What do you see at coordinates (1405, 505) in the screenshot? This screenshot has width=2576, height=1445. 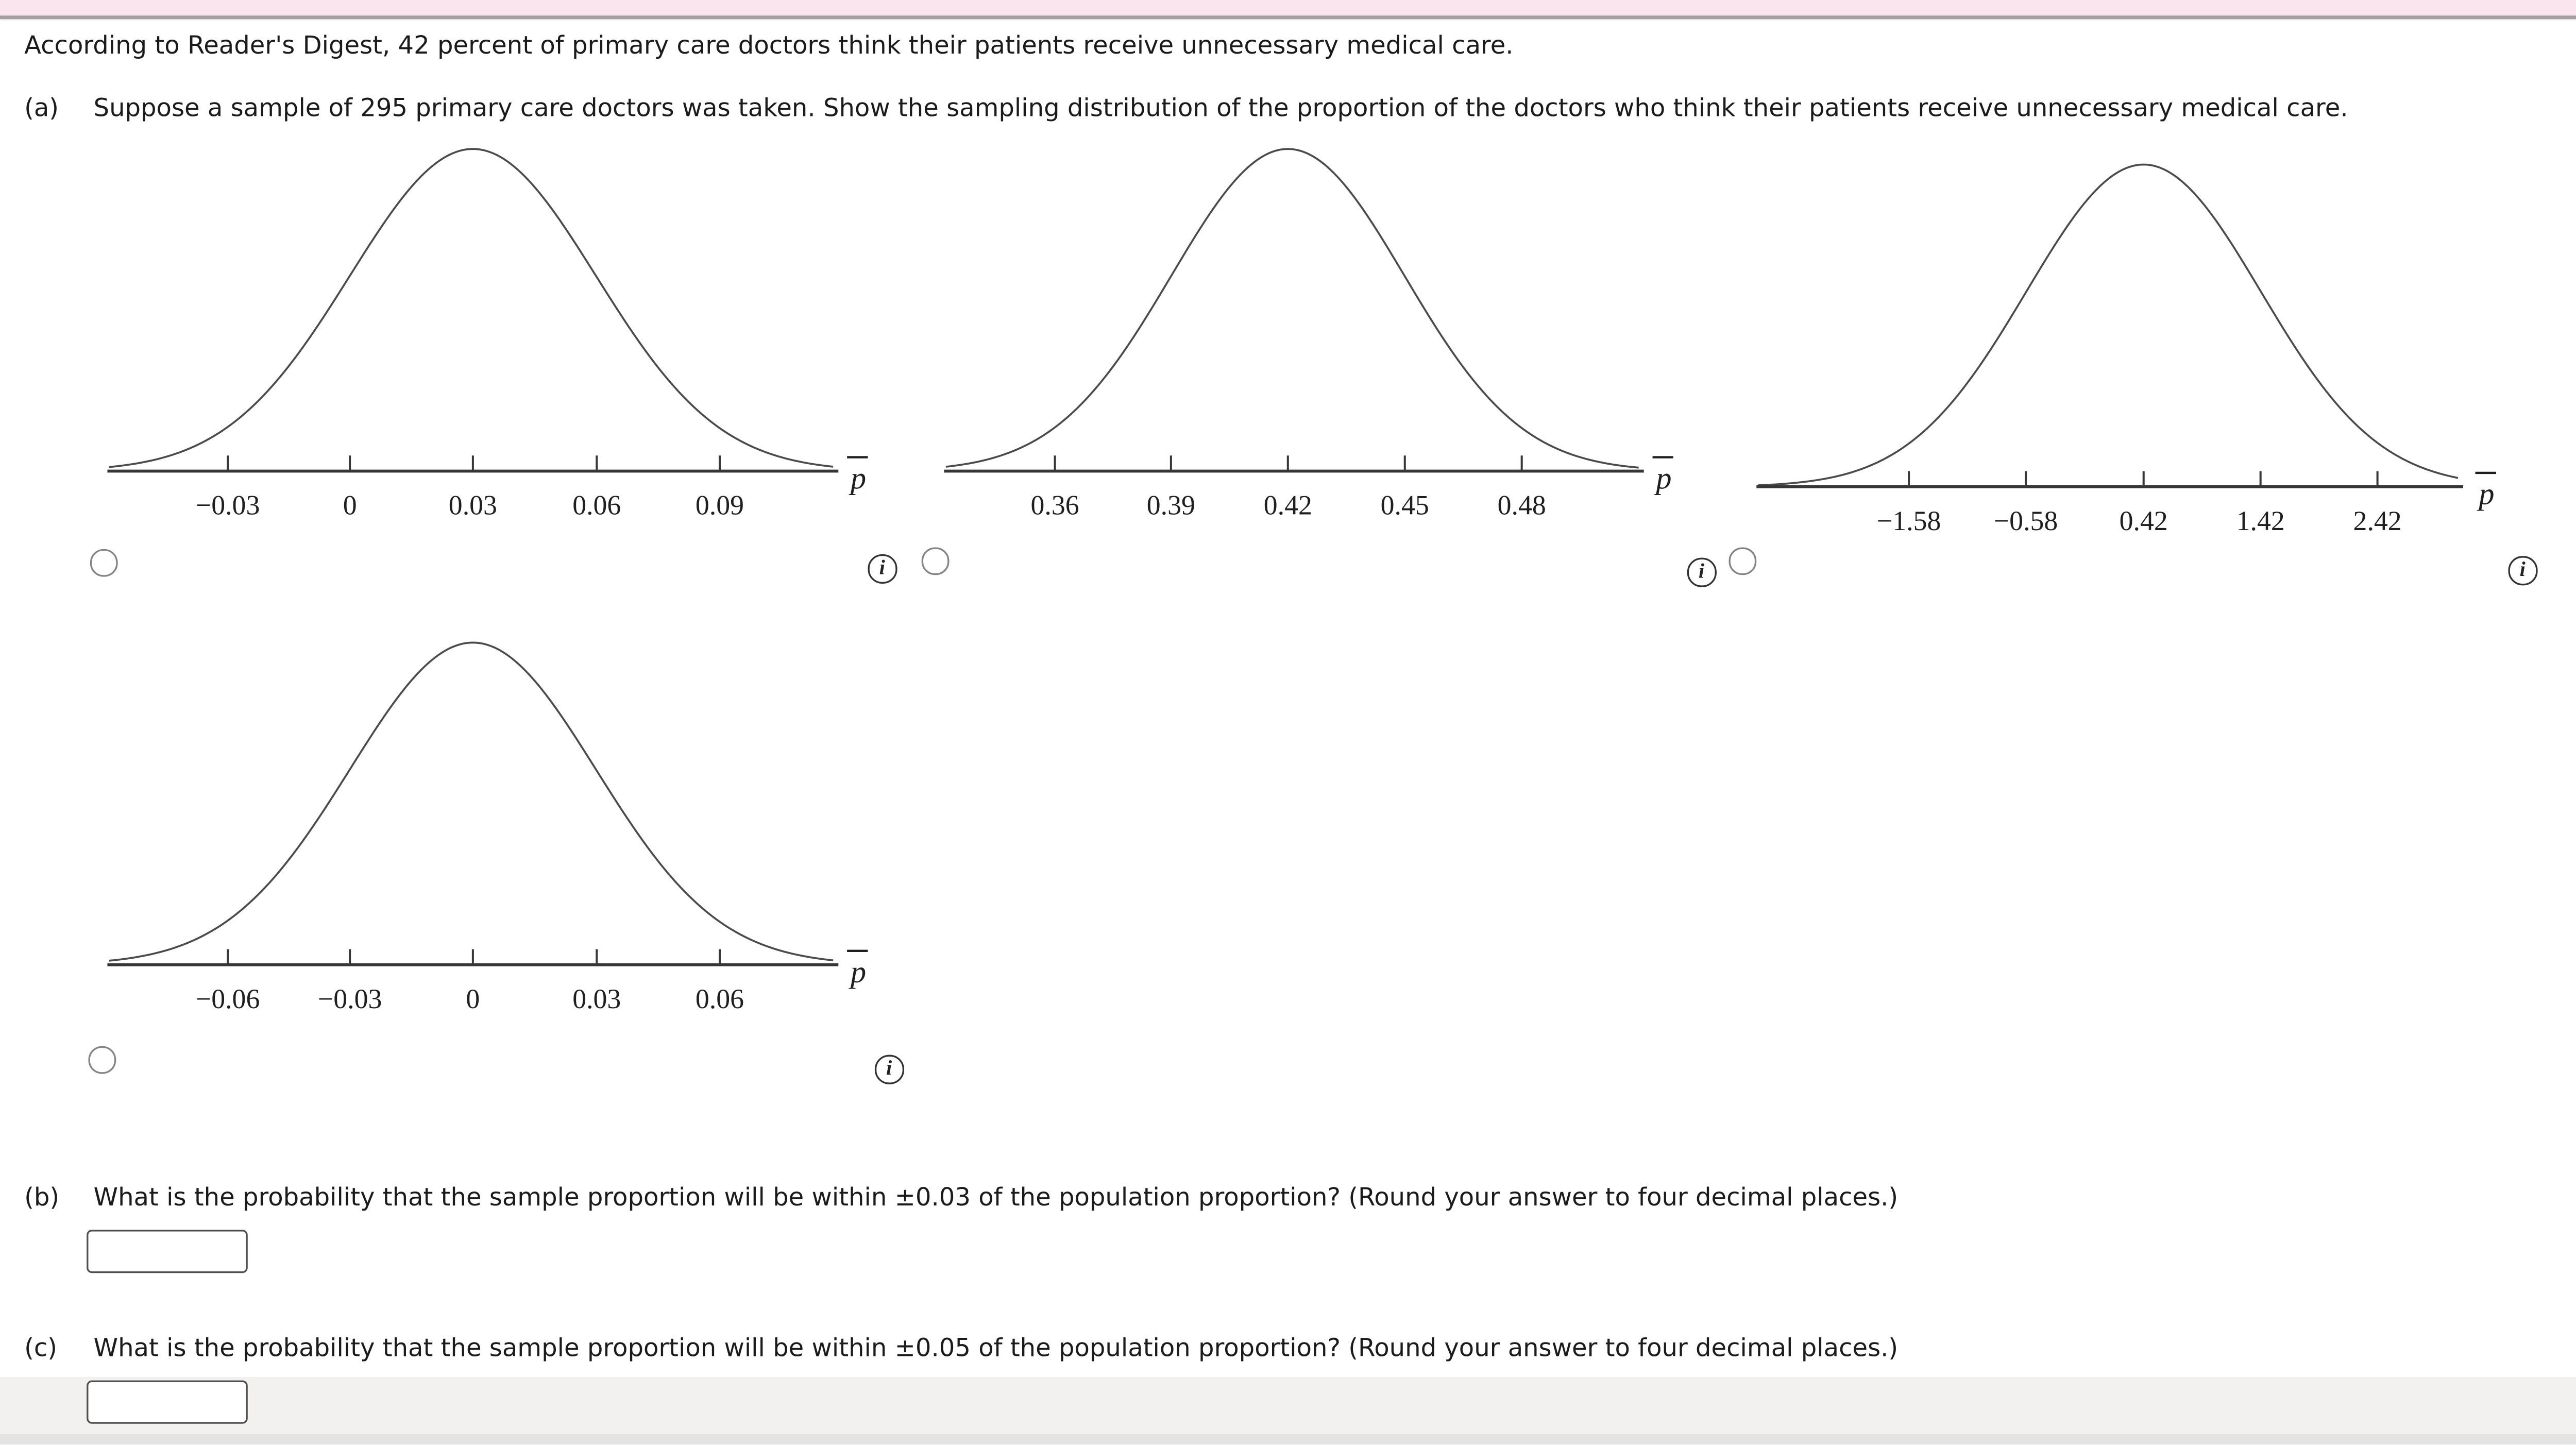 I see `tick-label: 0.45` at bounding box center [1405, 505].